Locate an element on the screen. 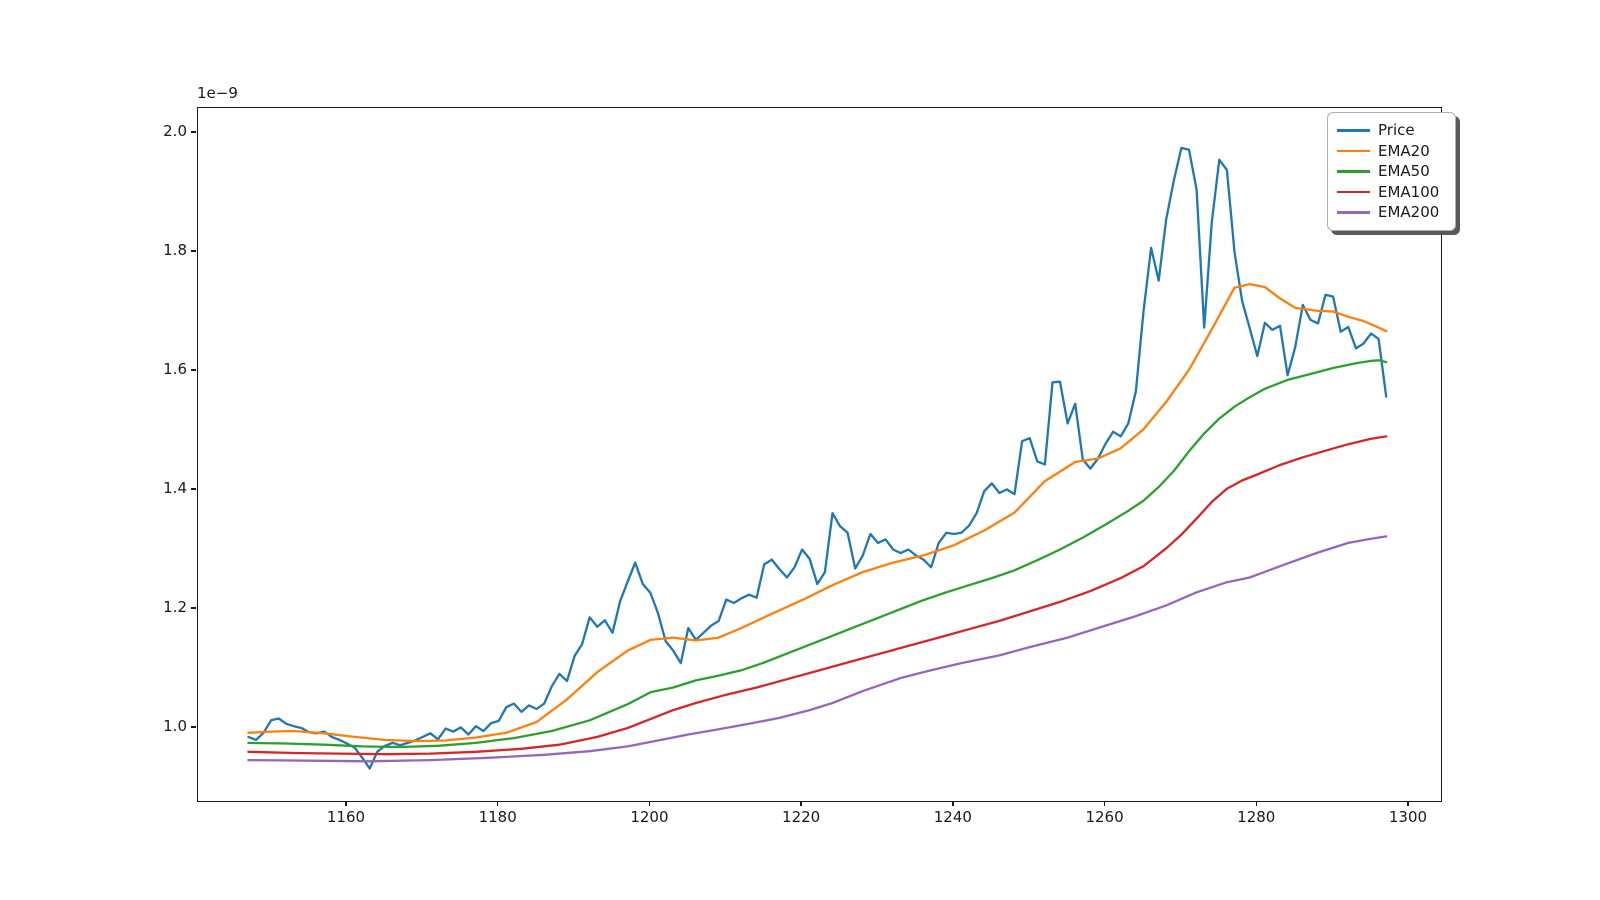 This screenshot has width=1600, height=900. legend-item-ema100: EMA100 is located at coordinates (1391, 192).